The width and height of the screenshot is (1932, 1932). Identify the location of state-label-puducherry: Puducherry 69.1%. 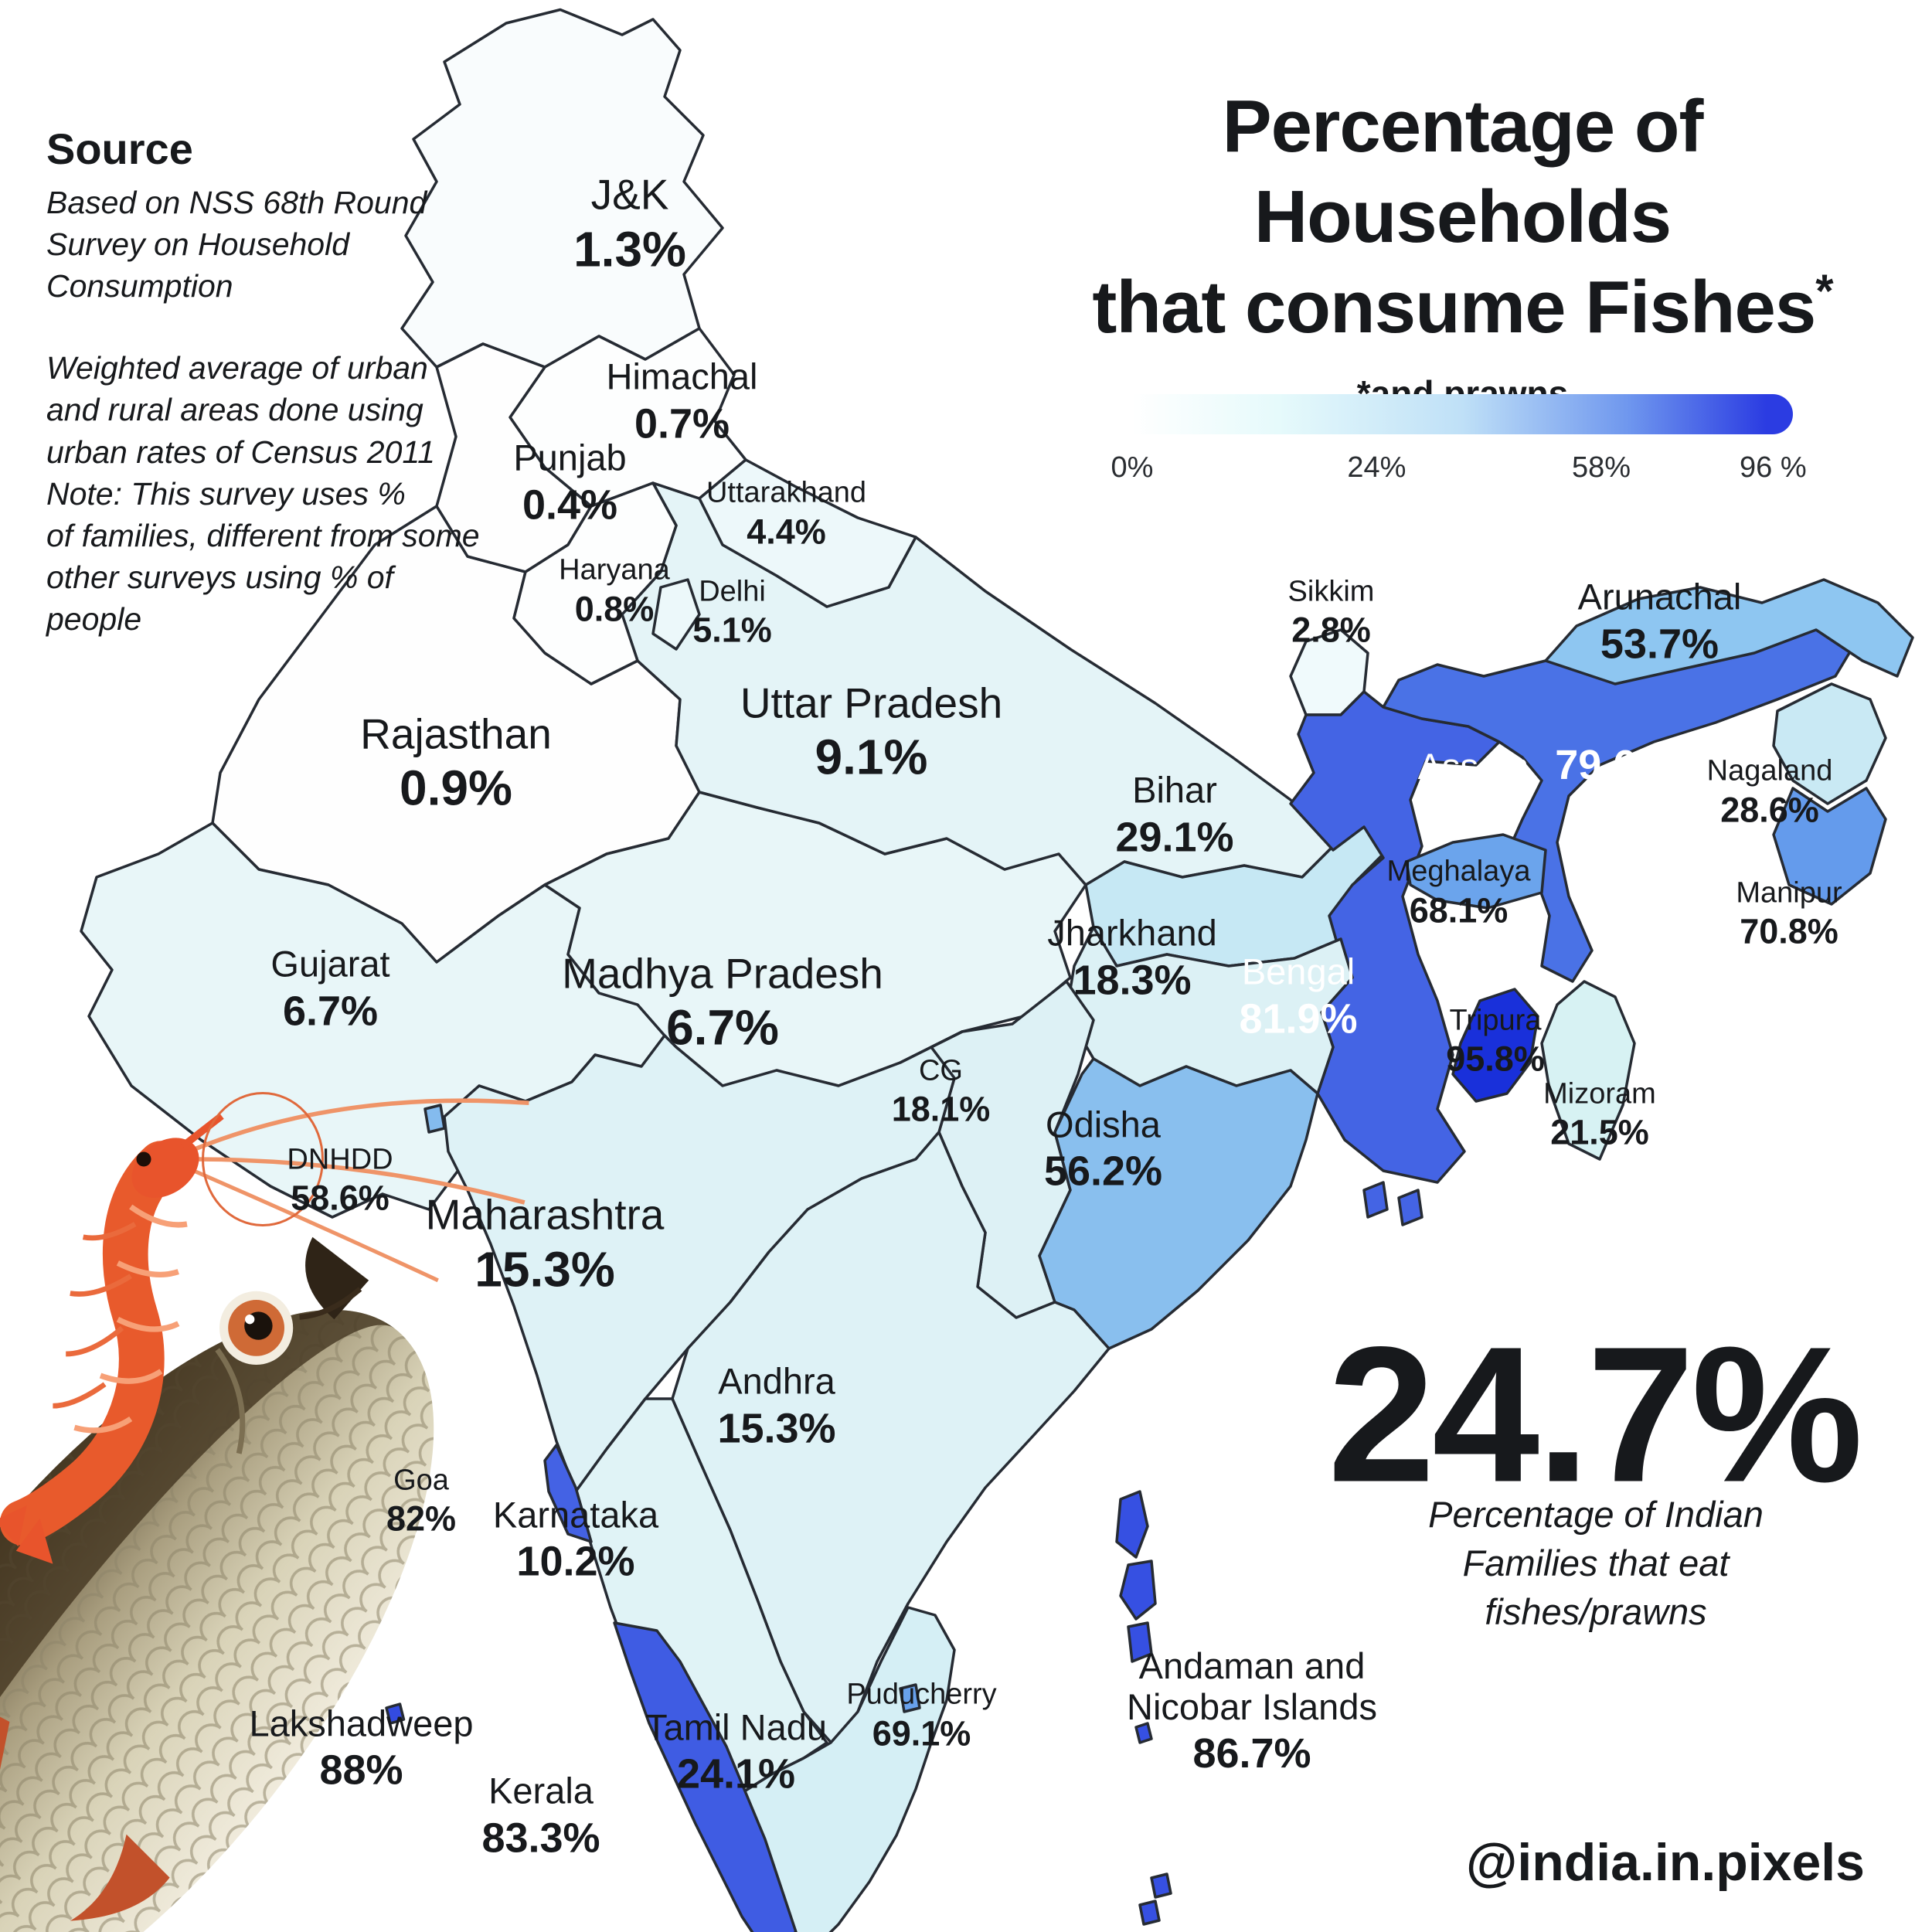
(921, 1715).